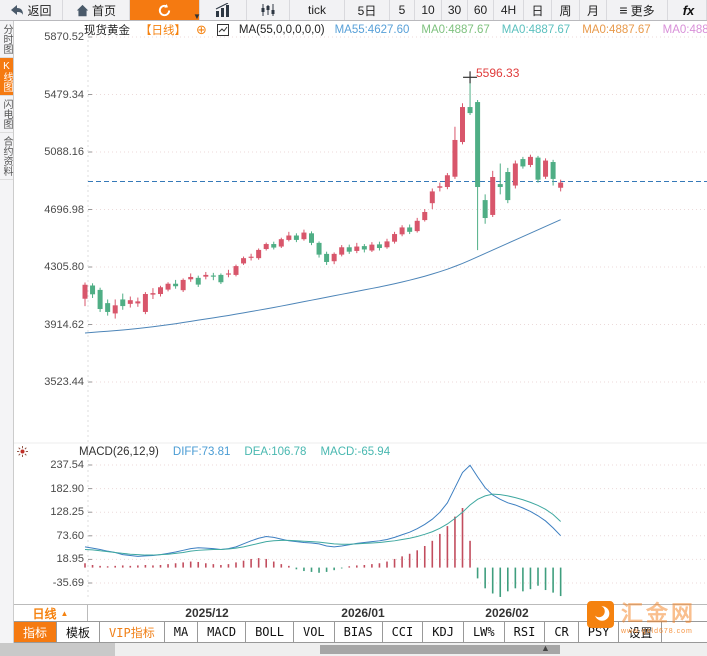 This screenshot has height=656, width=707. Describe the element at coordinates (281, 29) in the screenshot. I see `ma-formula: MA(55,0,0,0,0,0)` at that location.